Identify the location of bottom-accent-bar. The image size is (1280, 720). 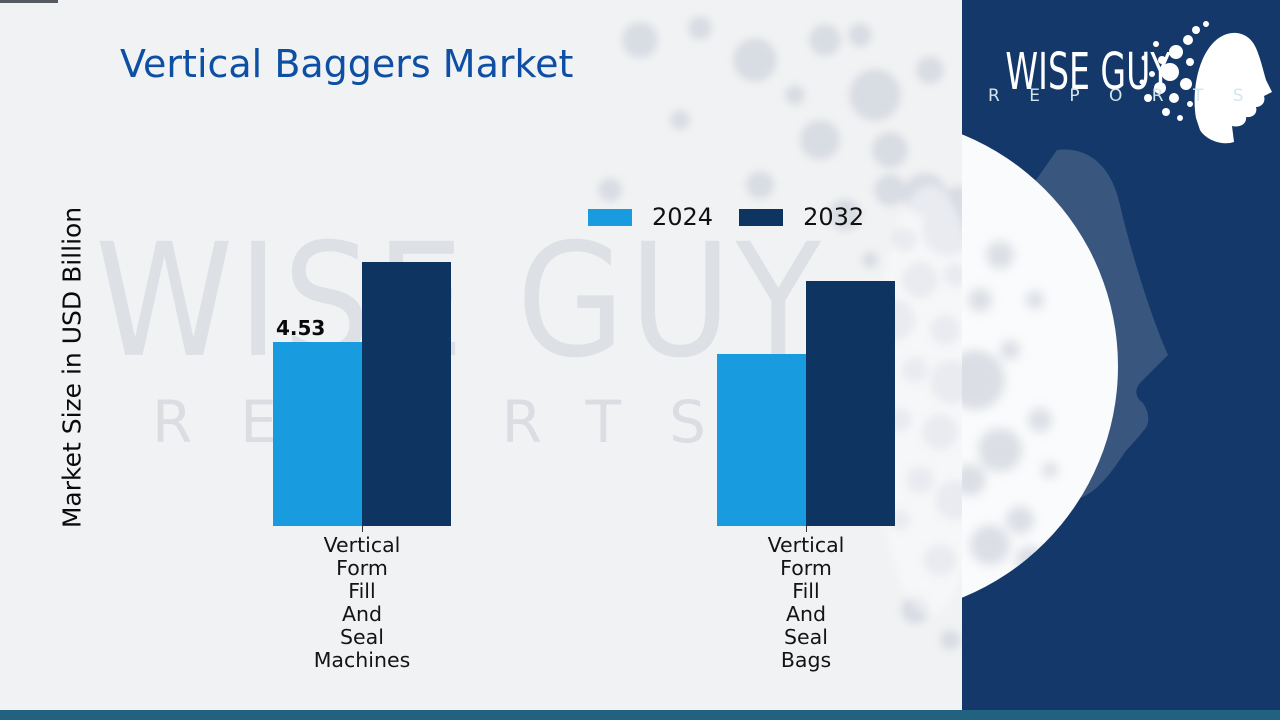
(640, 715).